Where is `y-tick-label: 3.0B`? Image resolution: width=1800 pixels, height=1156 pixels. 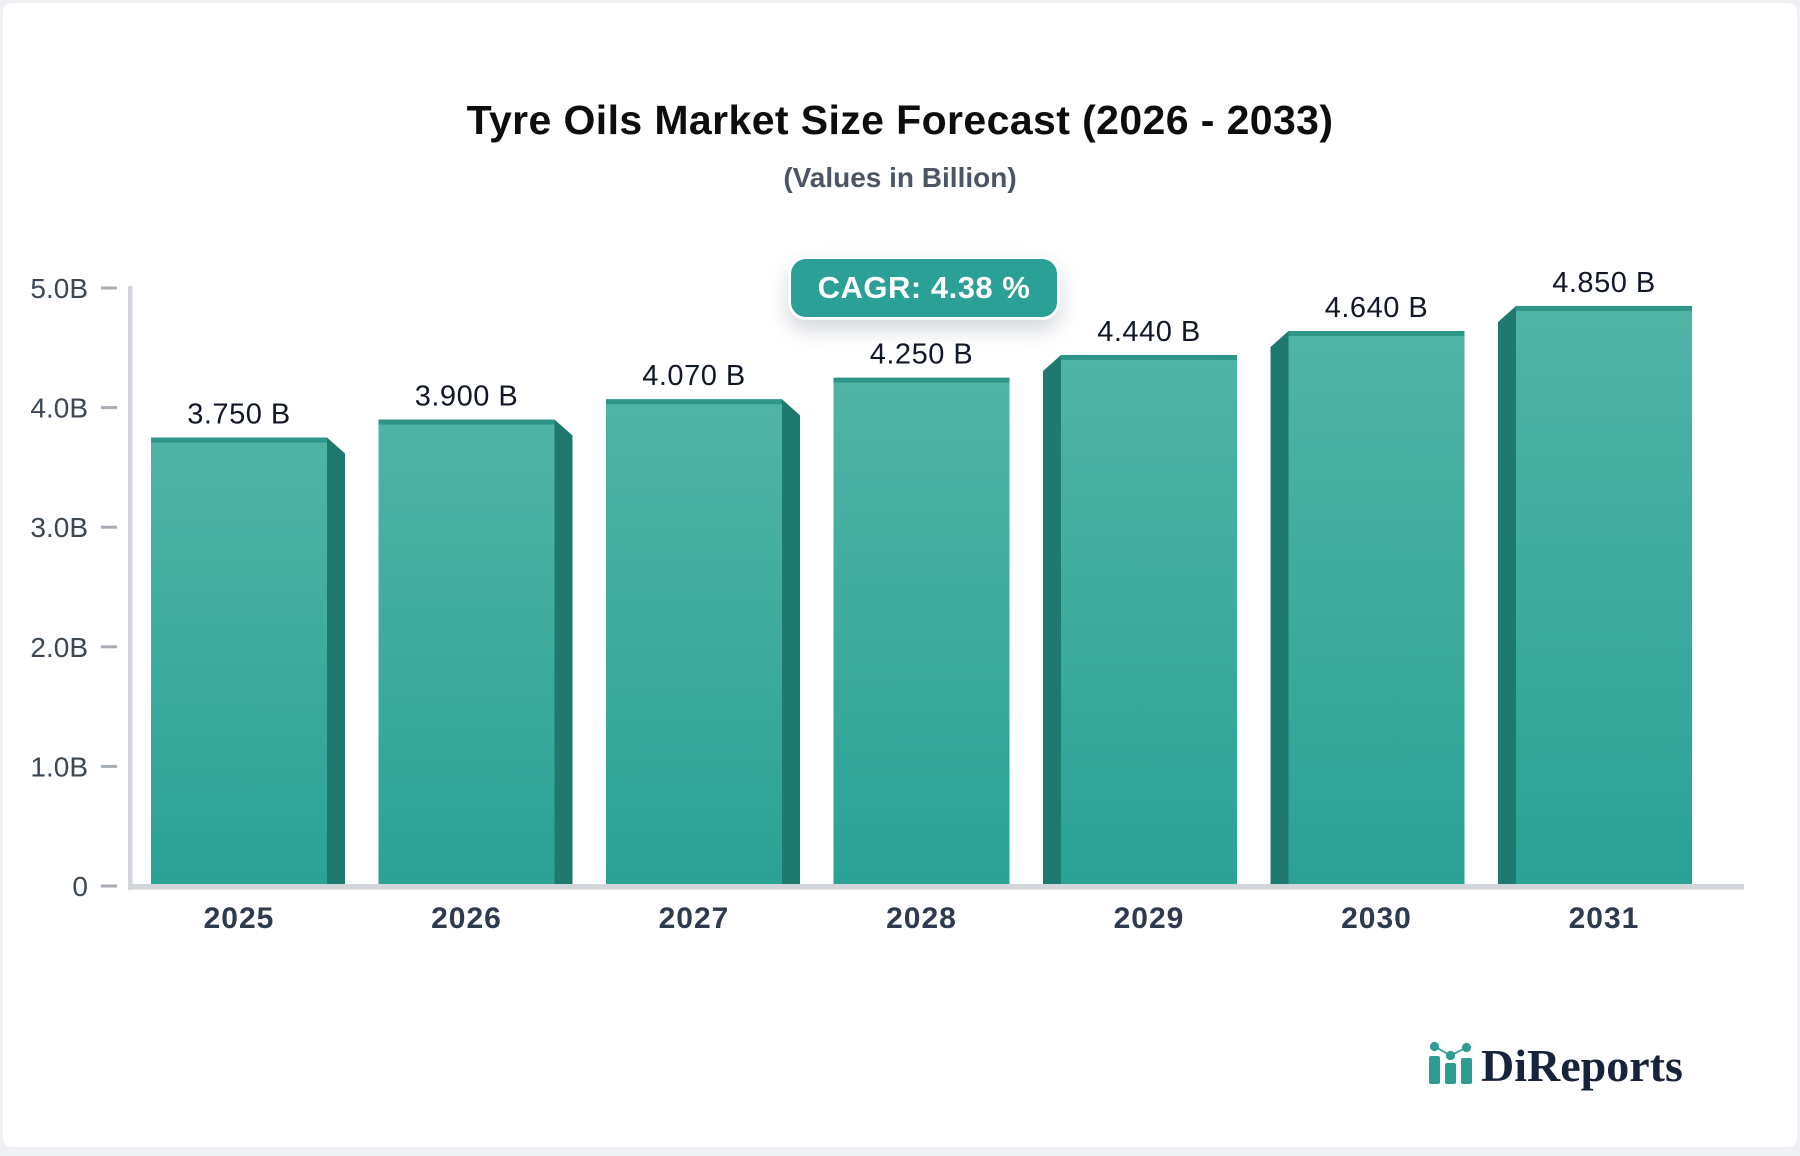 y-tick-label: 3.0B is located at coordinates (59, 527).